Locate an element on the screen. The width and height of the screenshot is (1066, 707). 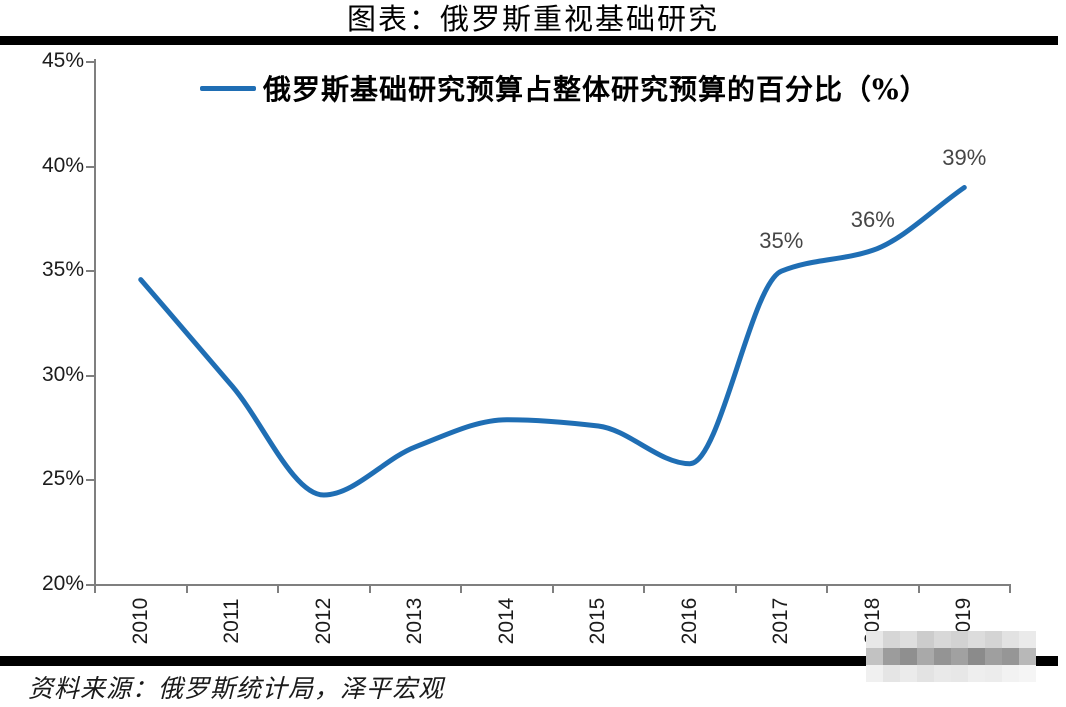
data-point-label: 35% is located at coordinates (781, 241).